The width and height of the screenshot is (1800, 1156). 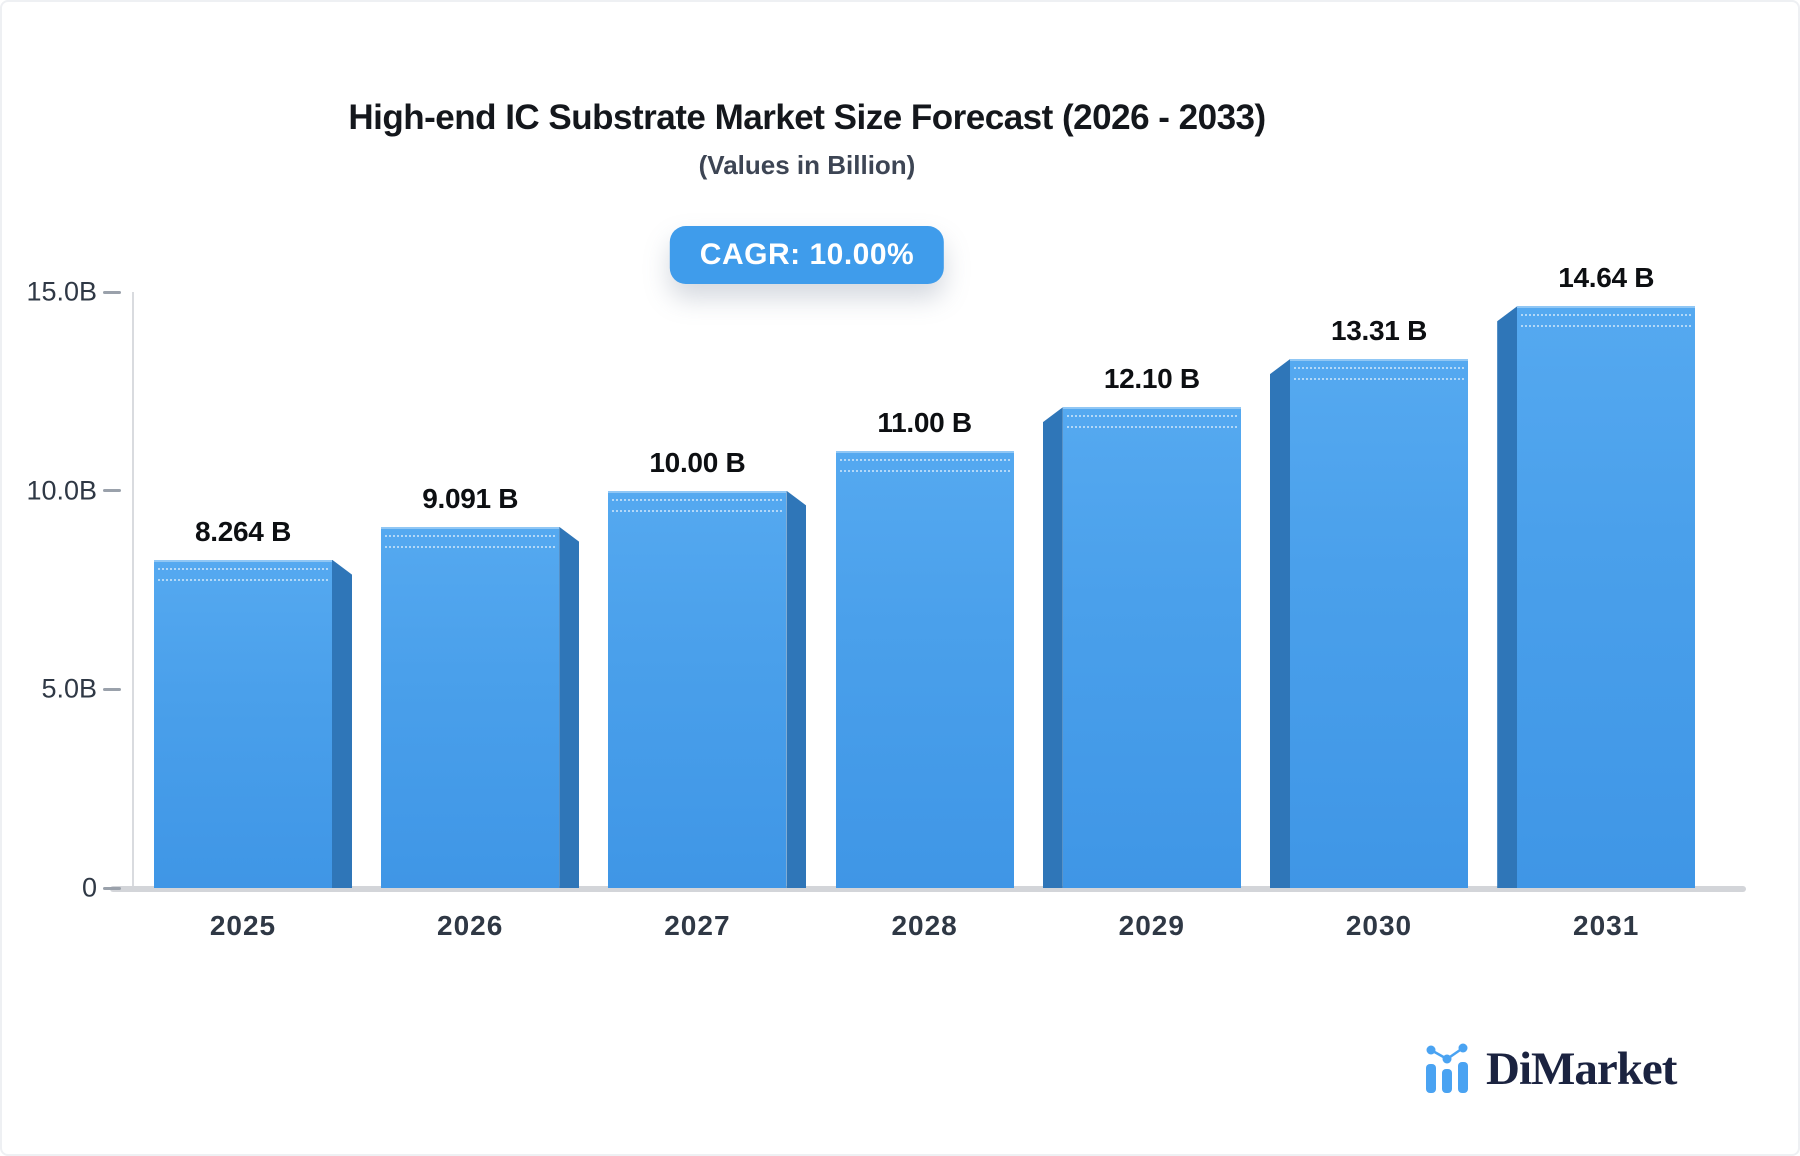 I want to click on bar-value-label: 11.00 B, so click(x=924, y=422).